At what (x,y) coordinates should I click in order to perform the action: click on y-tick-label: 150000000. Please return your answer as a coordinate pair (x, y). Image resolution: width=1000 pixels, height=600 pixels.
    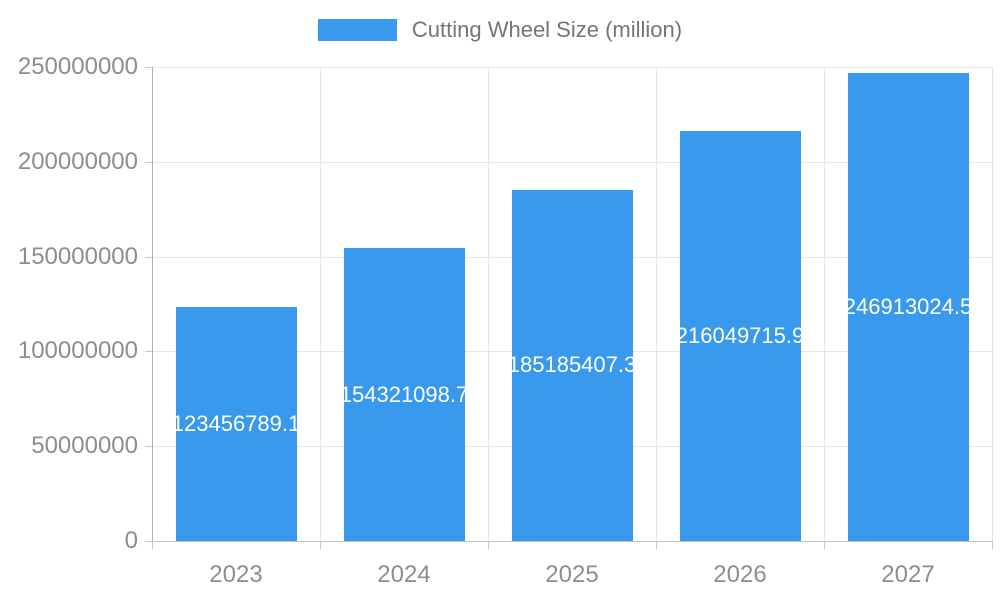
    Looking at the image, I should click on (77, 256).